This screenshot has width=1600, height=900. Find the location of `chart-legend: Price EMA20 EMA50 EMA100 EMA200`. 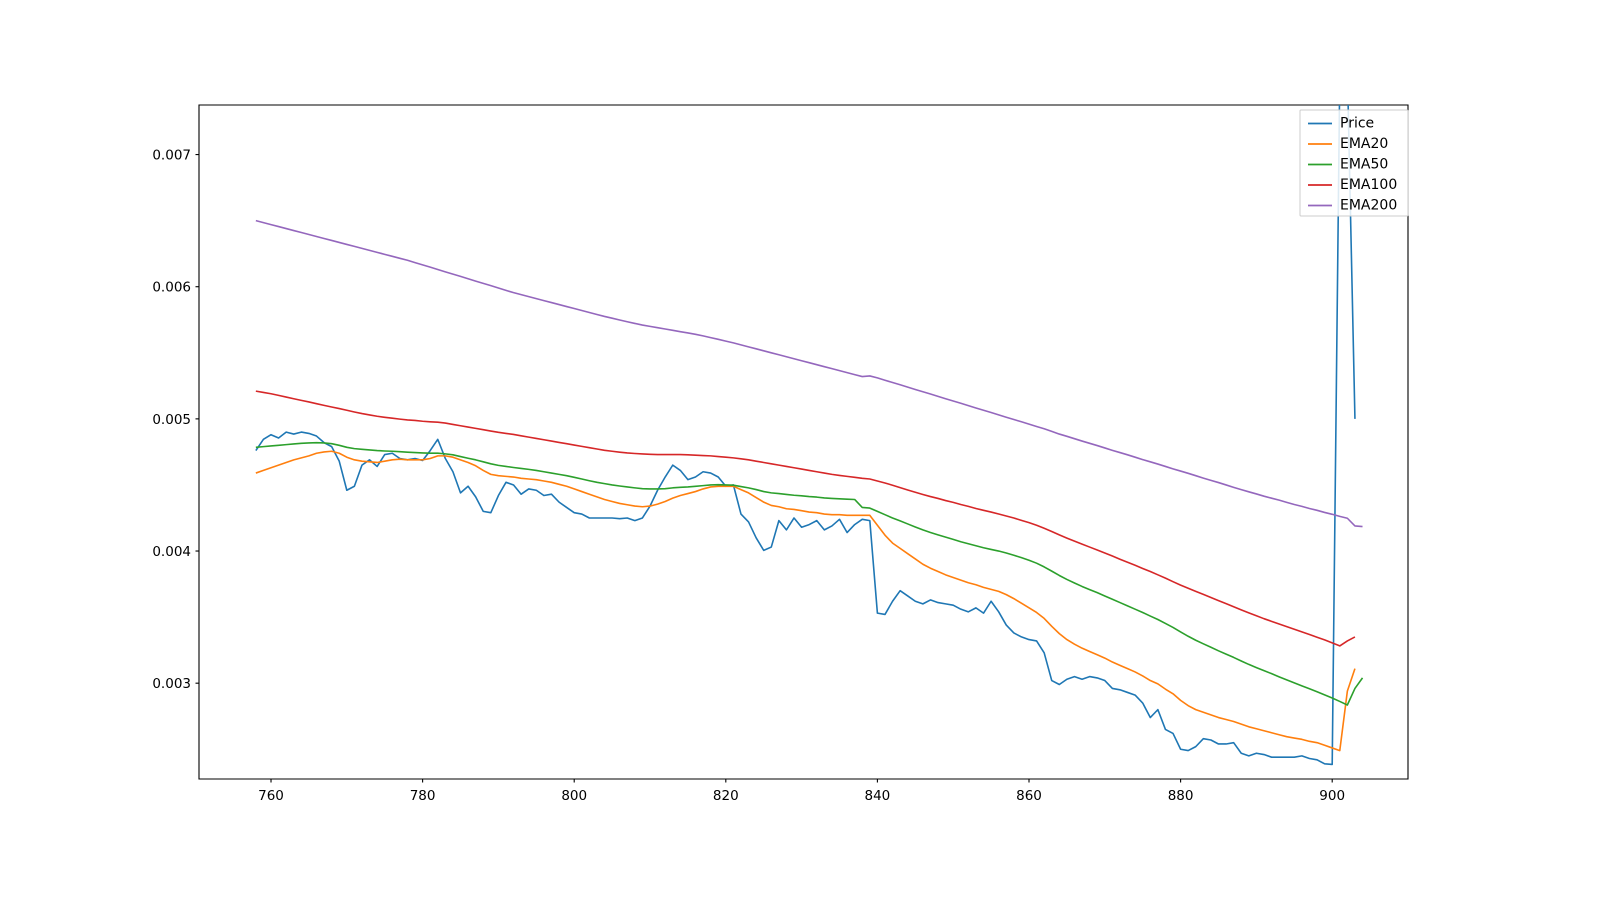

chart-legend: Price EMA20 EMA50 EMA100 EMA200 is located at coordinates (1354, 163).